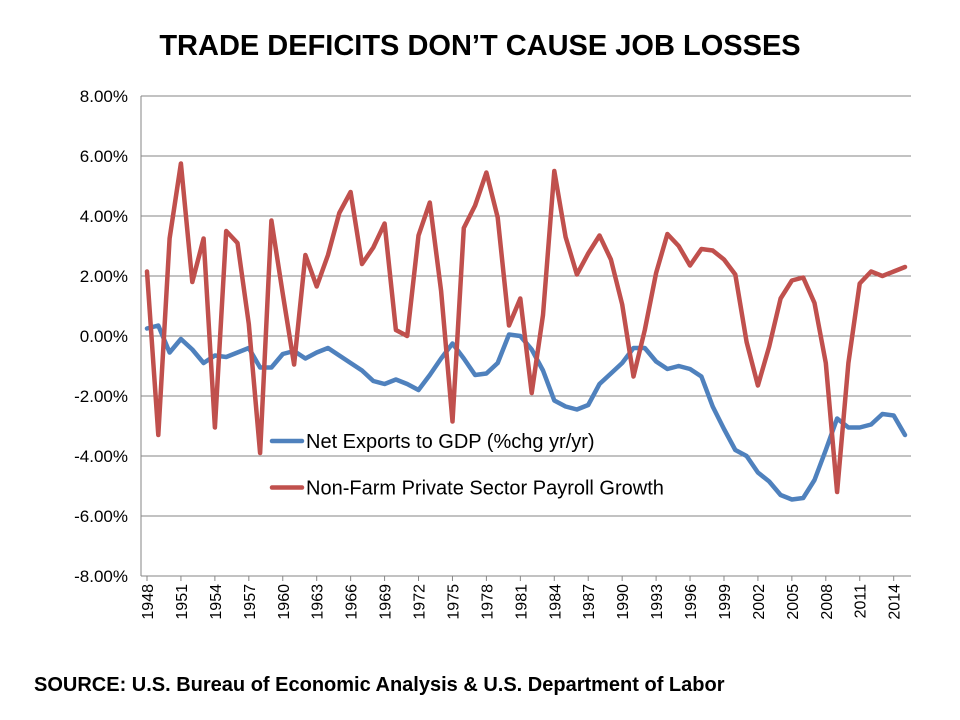  Describe the element at coordinates (827, 602) in the screenshot. I see `x-tick-label: 2008` at that location.